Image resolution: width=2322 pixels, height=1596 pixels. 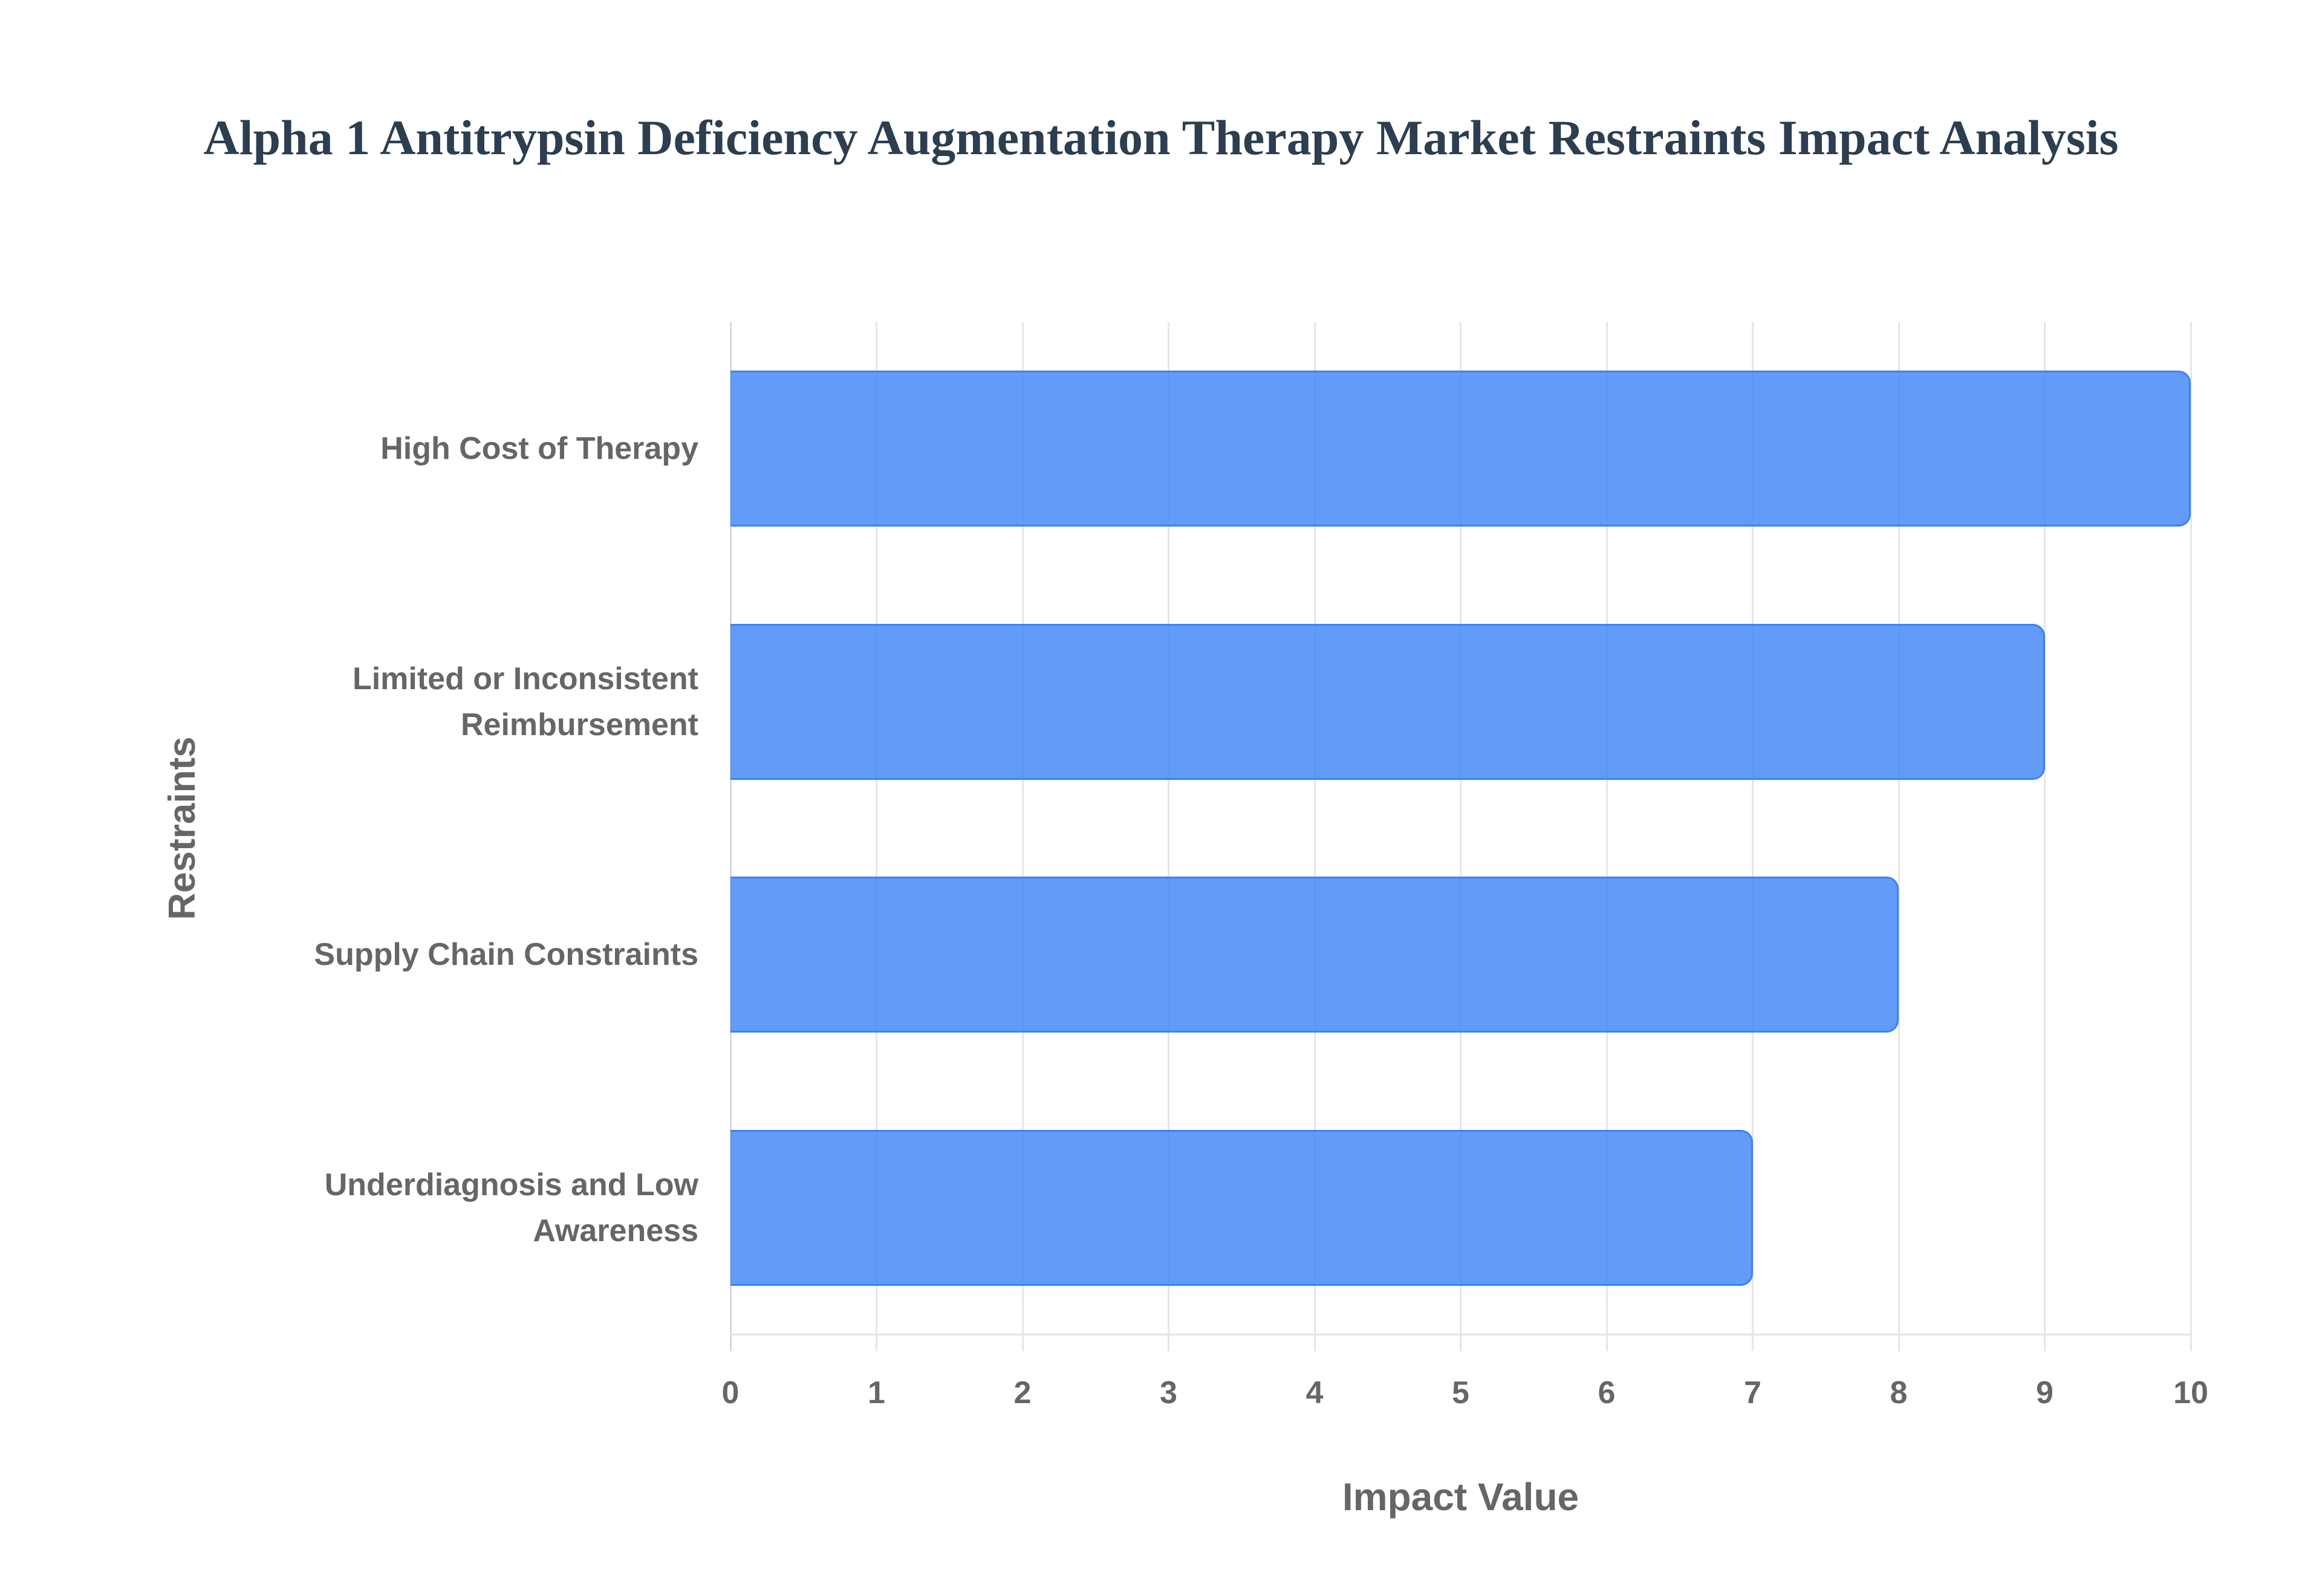 What do you see at coordinates (182, 828) in the screenshot?
I see `y-axis-title: Restraints` at bounding box center [182, 828].